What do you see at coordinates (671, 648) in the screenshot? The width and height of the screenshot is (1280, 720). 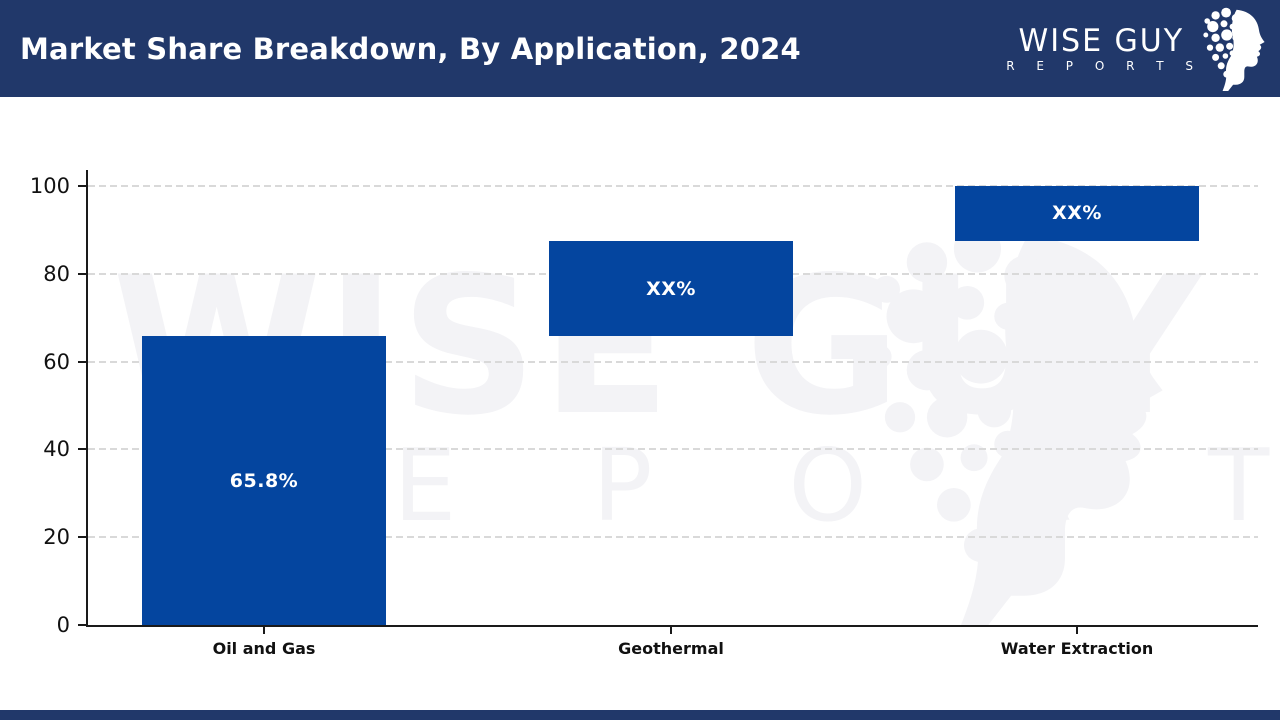 I see `x-tick-label: Geothermal` at bounding box center [671, 648].